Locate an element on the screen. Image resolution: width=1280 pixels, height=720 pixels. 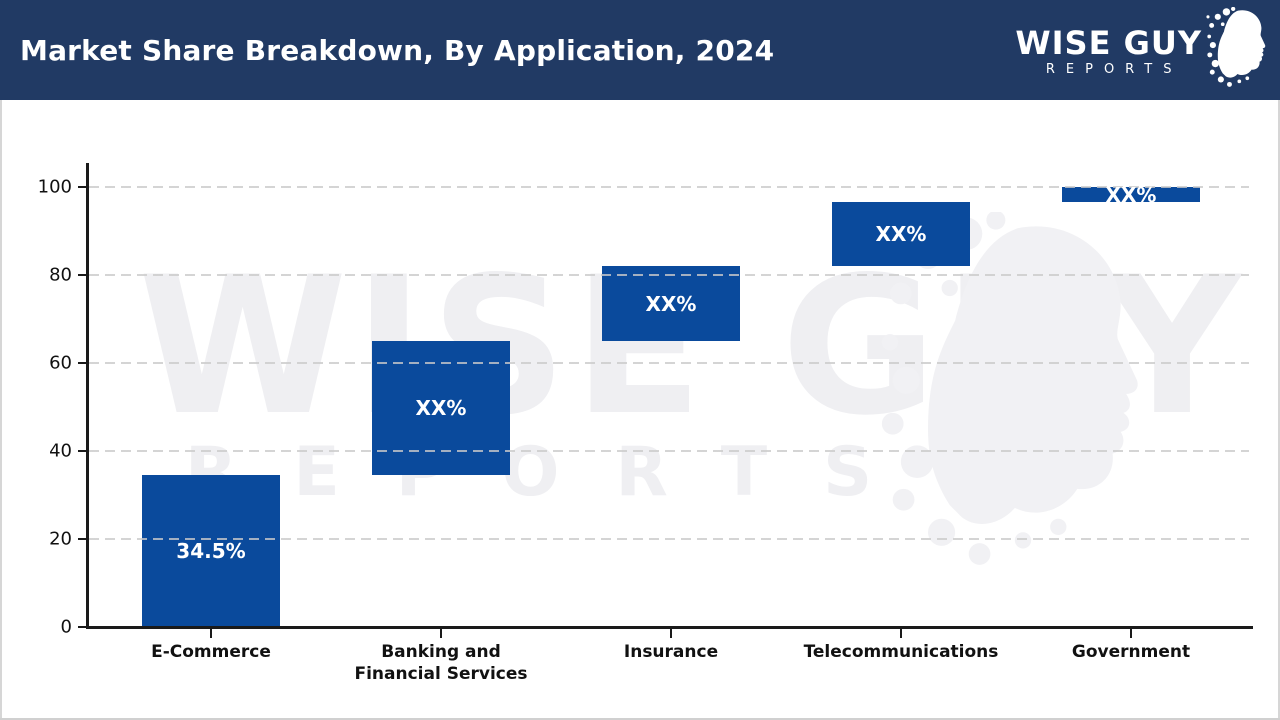
y-tick-label-60: 60 is located at coordinates (60, 363).